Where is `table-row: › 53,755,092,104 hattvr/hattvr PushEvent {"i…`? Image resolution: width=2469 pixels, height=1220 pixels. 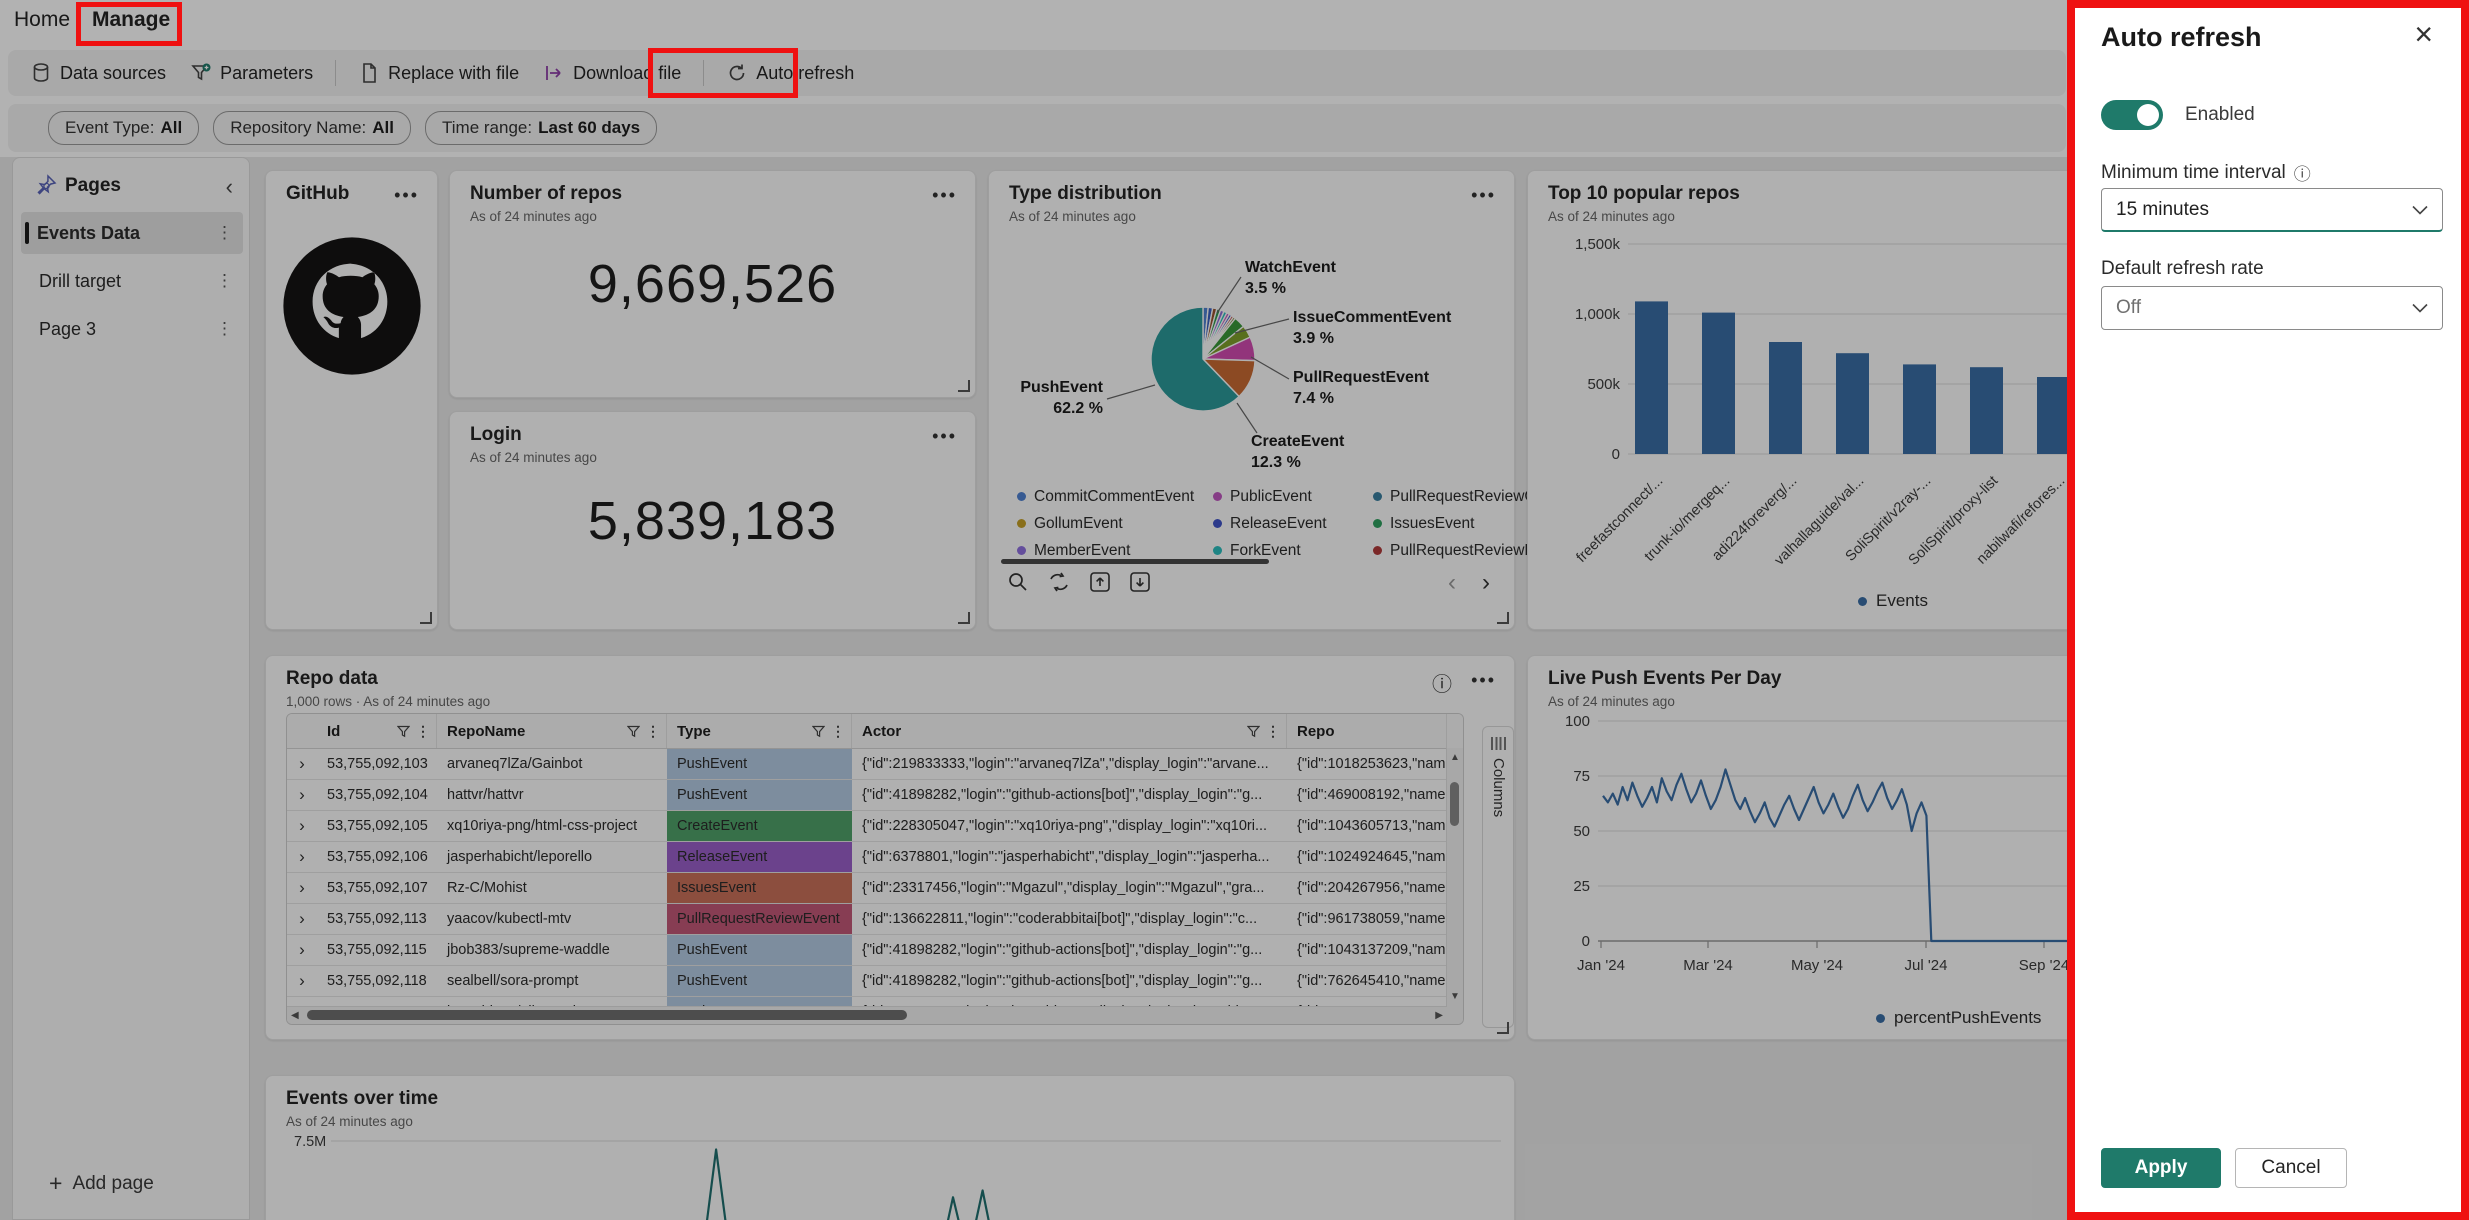 table-row: › 53,755,092,104 hattvr/hattvr PushEvent {"i… is located at coordinates (875, 795).